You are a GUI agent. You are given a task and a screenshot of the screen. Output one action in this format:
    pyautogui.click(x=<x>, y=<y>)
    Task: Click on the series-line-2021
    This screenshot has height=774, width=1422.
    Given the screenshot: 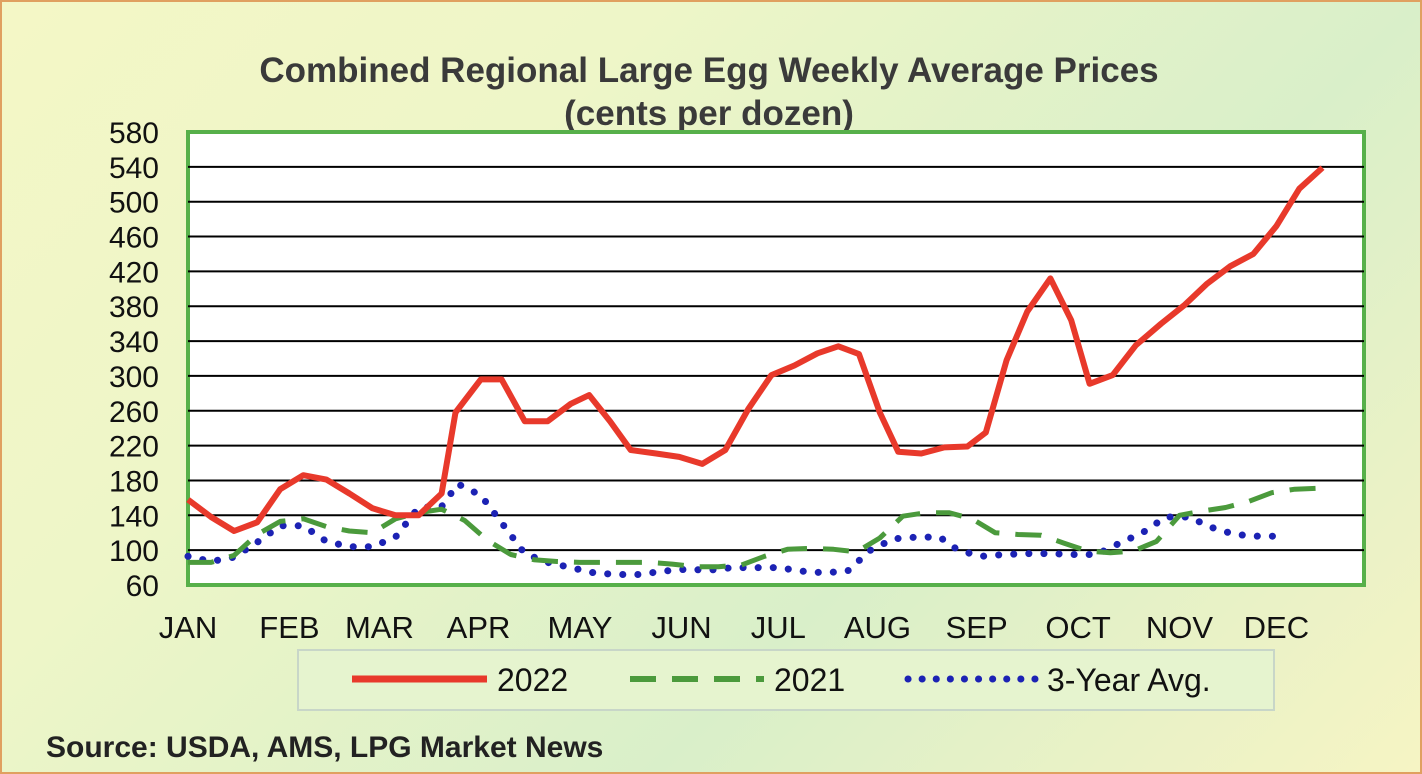 What is the action you would take?
    pyautogui.click(x=753, y=527)
    